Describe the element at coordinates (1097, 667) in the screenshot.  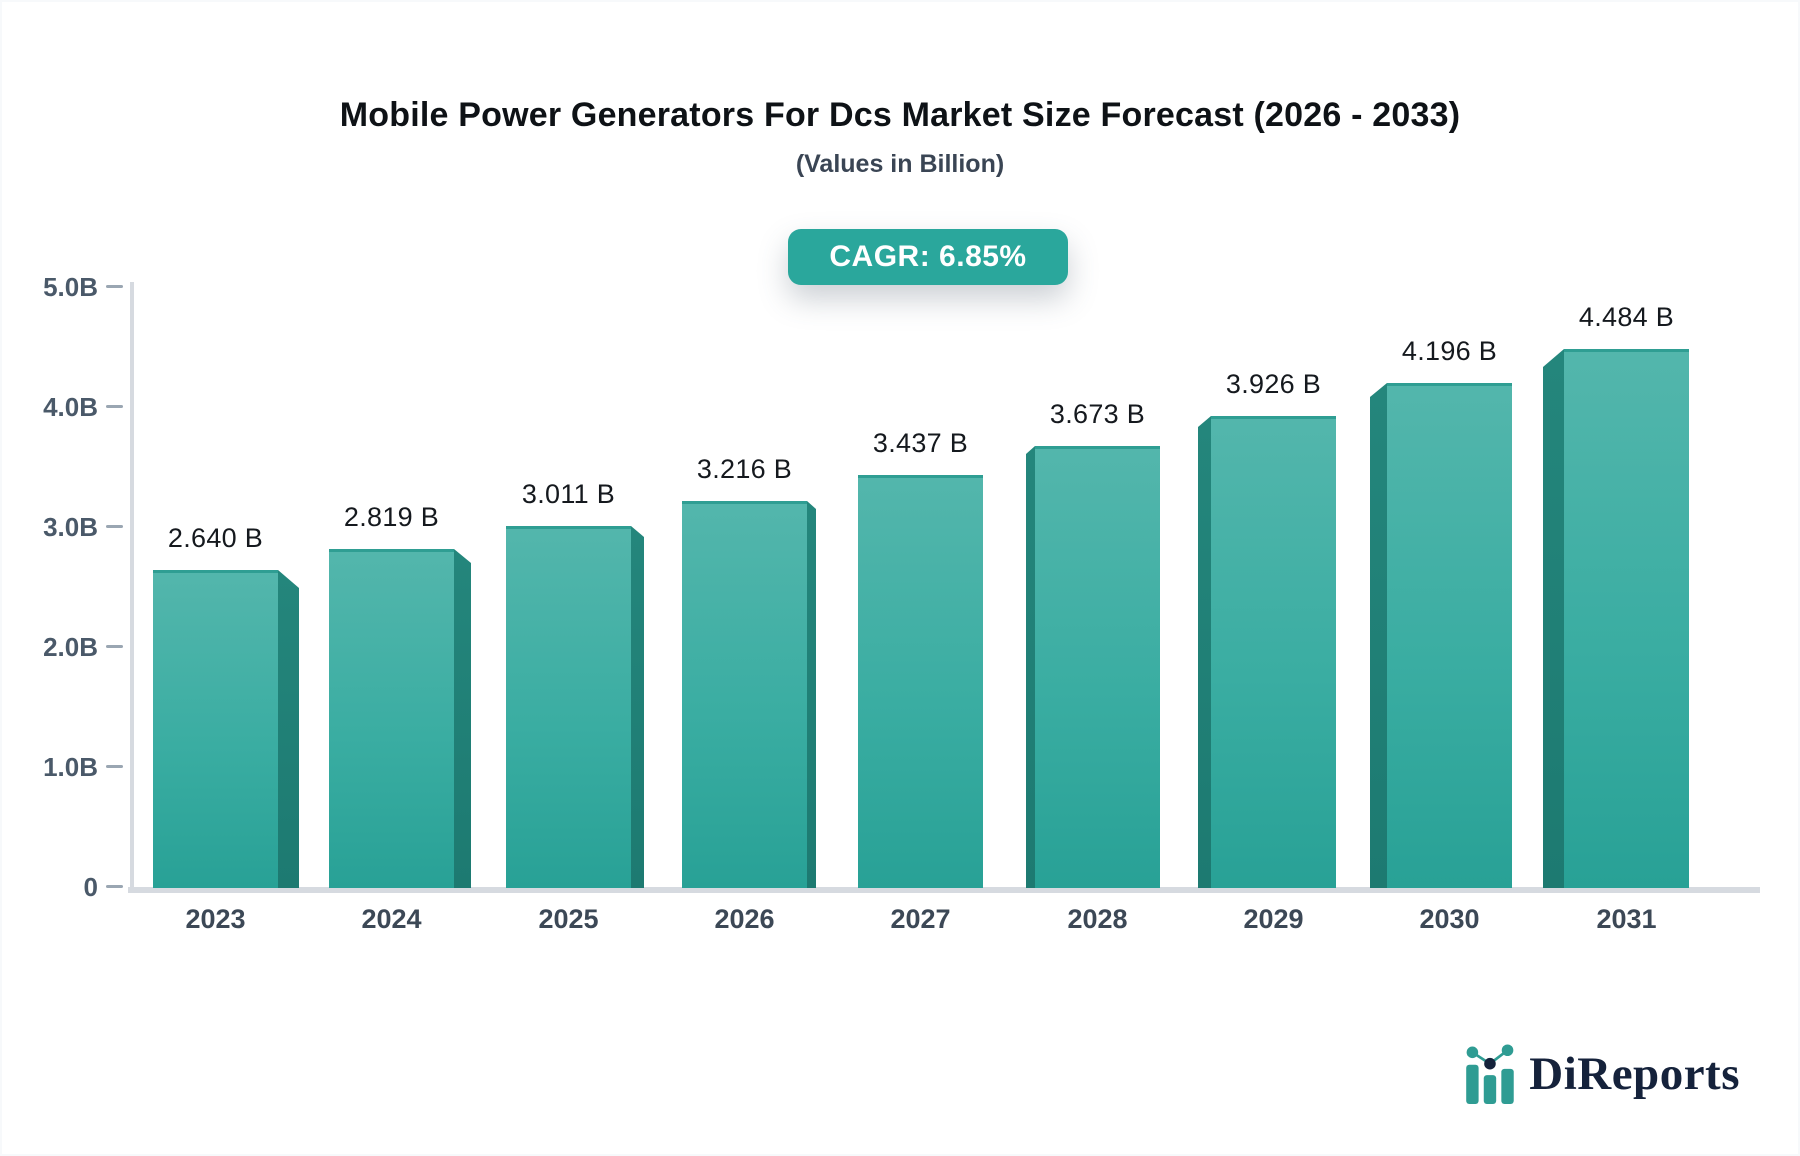
I see `bar-2028` at that location.